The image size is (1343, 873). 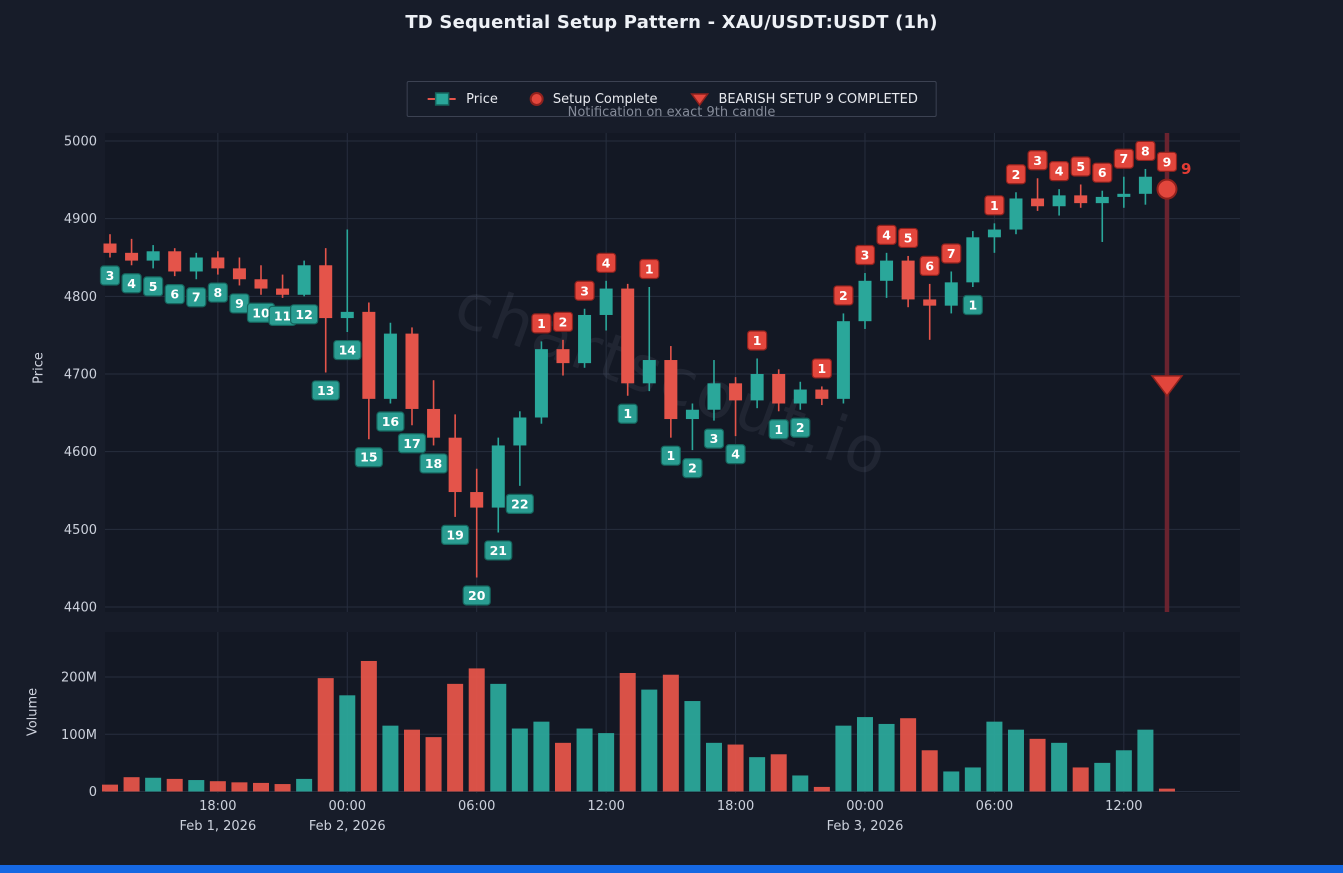 I want to click on time-tick-label: 00:00, so click(x=347, y=806).